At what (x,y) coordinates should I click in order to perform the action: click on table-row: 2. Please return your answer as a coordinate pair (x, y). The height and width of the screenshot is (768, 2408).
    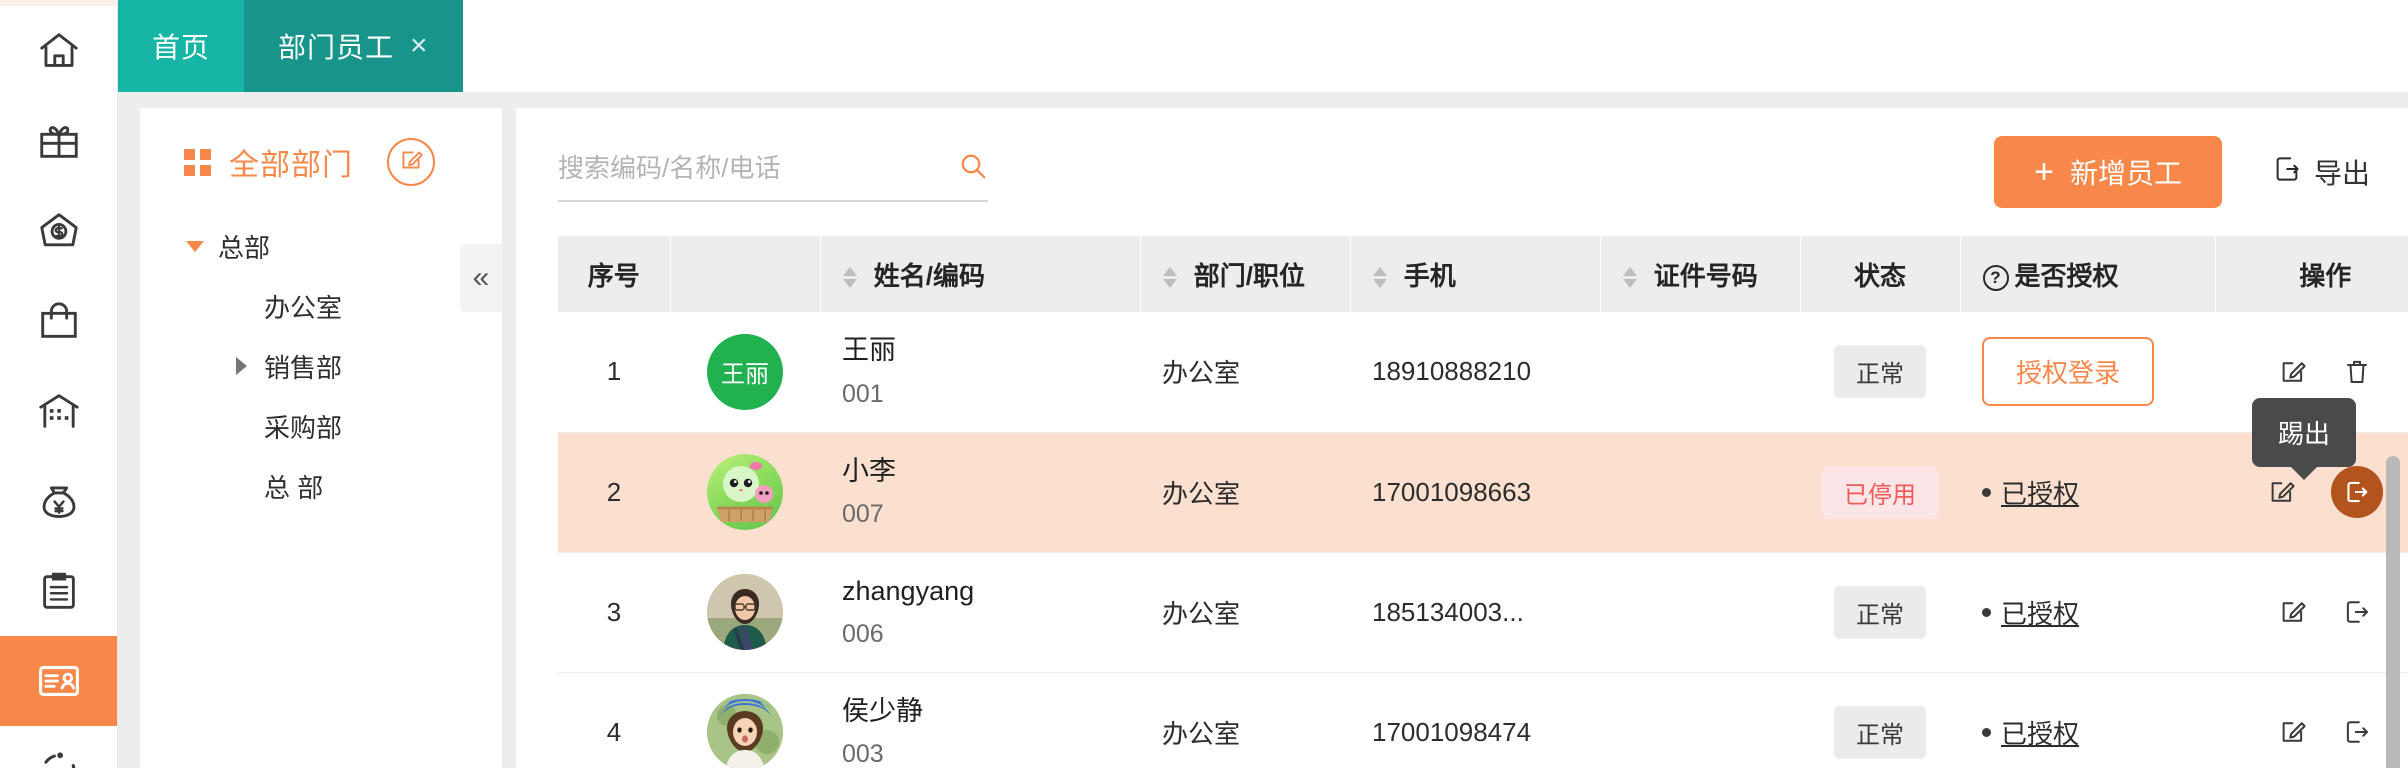
    Looking at the image, I should click on (1483, 492).